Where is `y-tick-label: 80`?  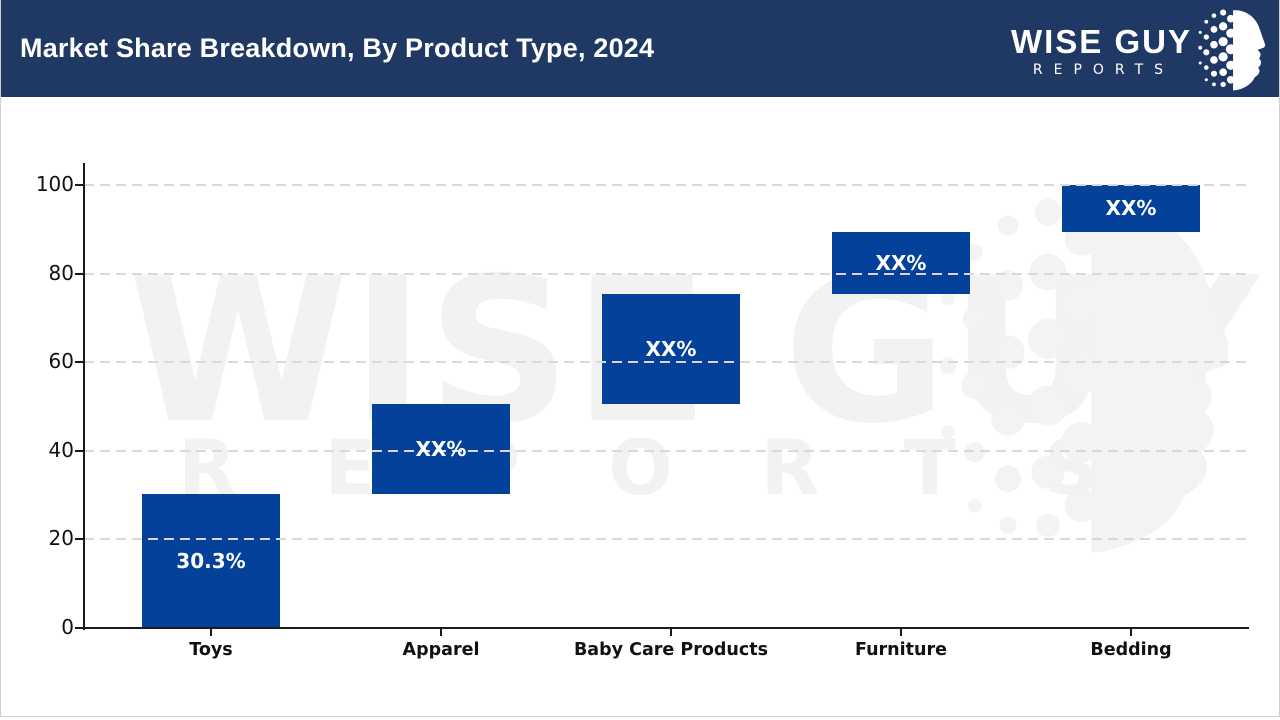 y-tick-label: 80 is located at coordinates (61, 272).